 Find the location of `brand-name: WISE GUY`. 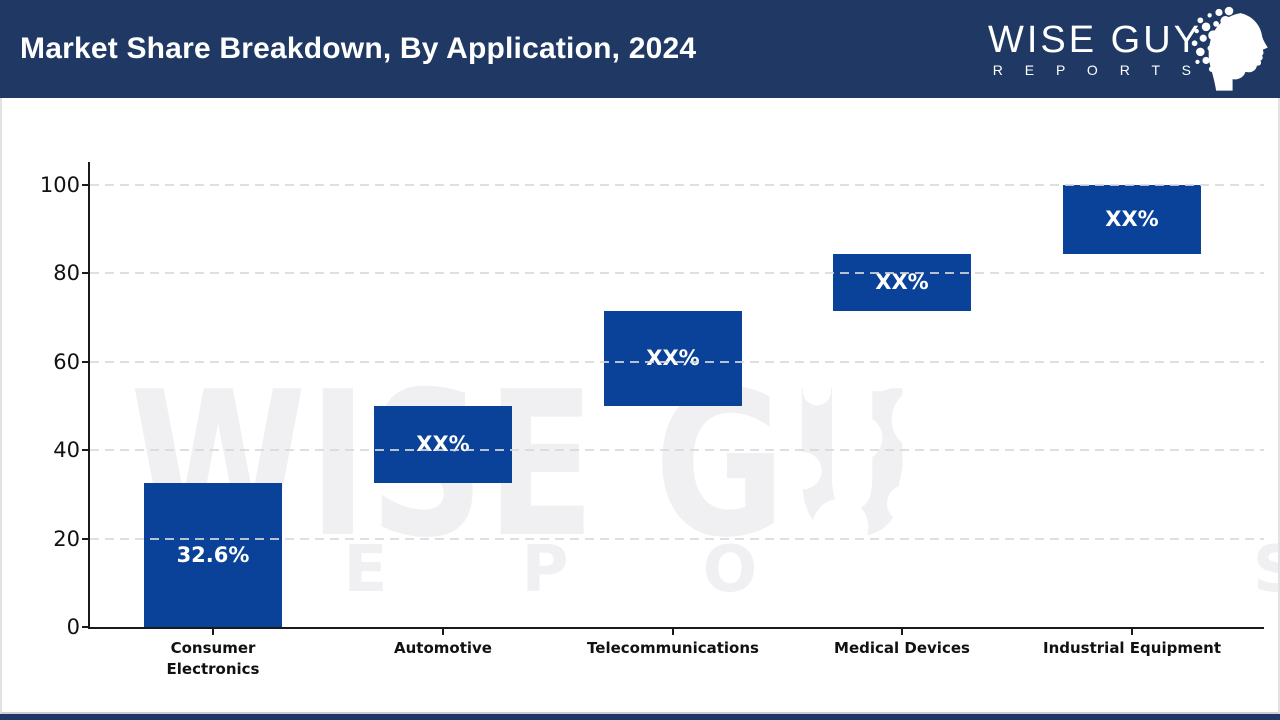

brand-name: WISE GUY is located at coordinates (1094, 40).